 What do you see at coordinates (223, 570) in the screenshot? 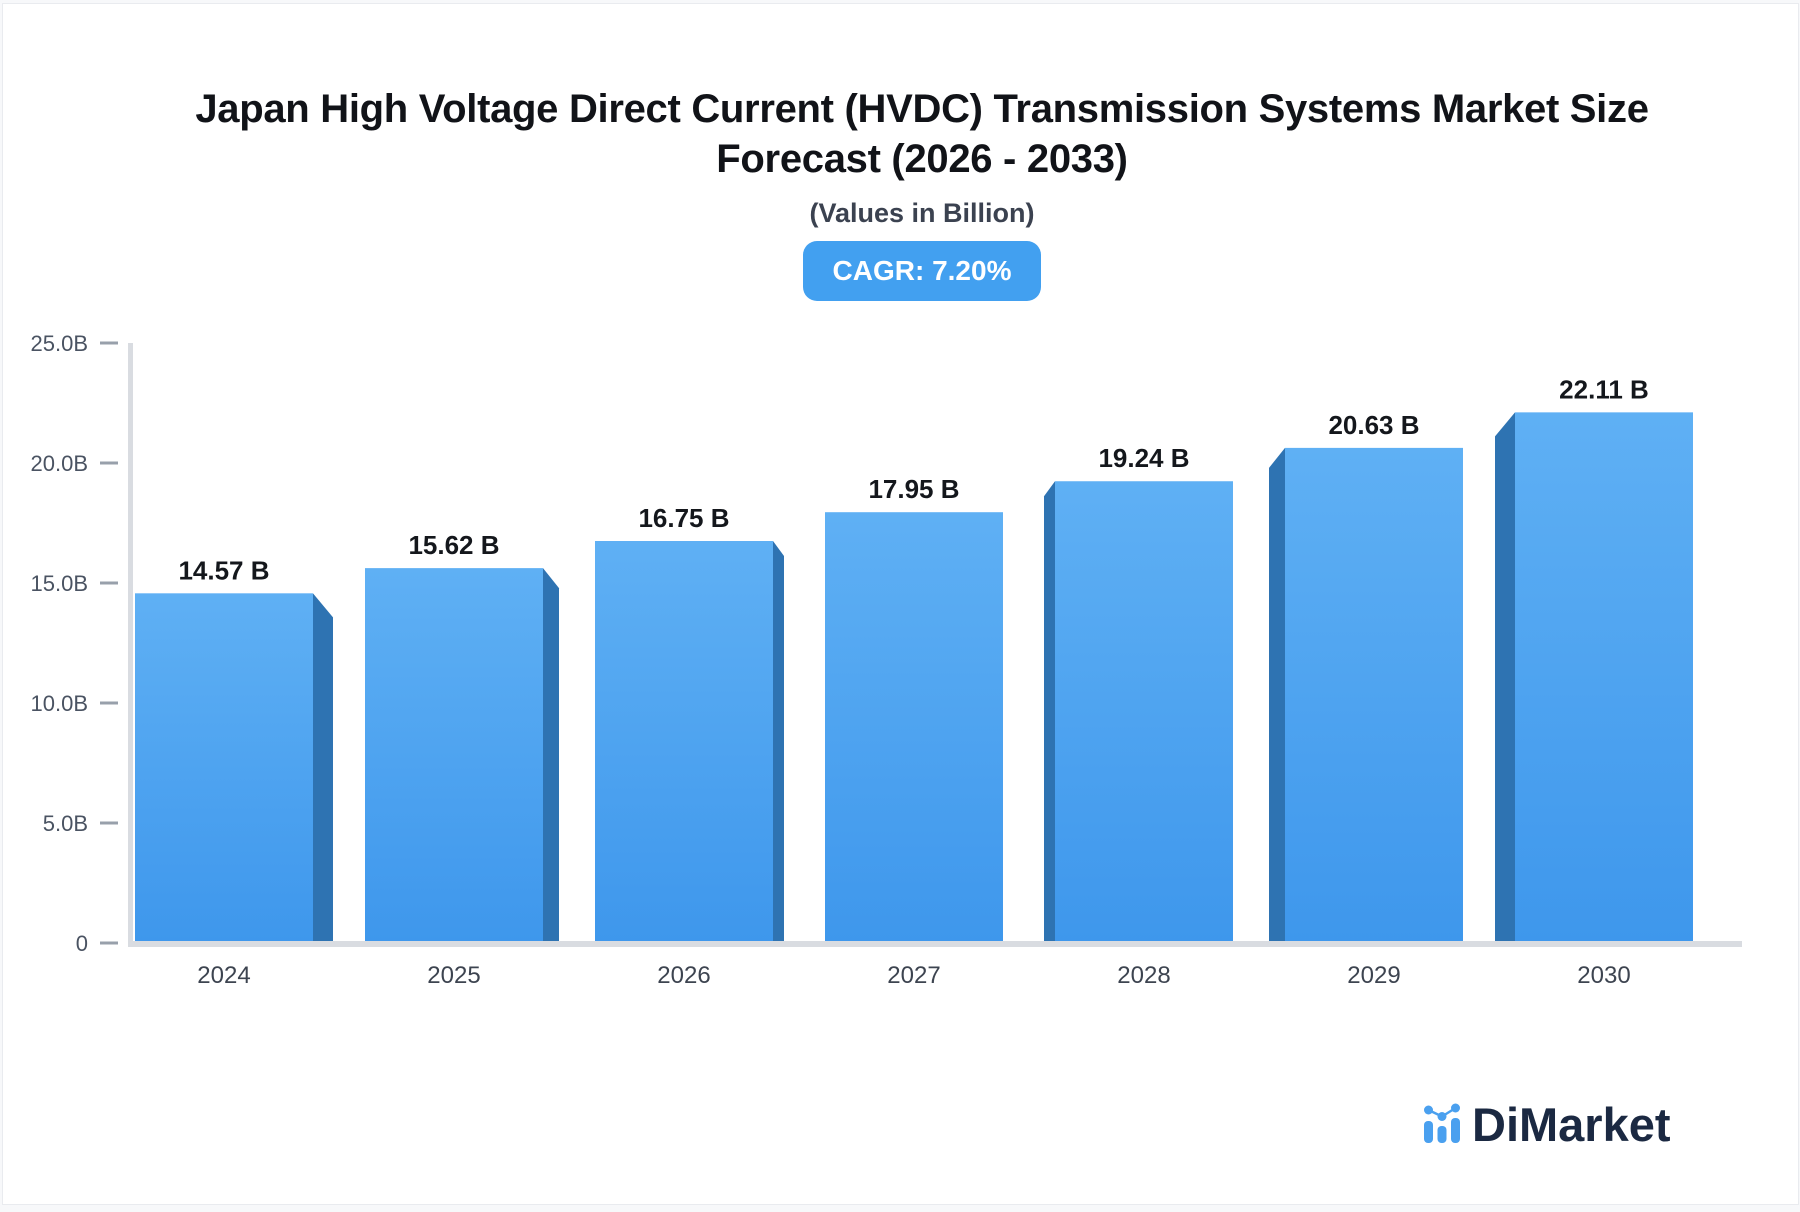
I see `bar-value-label-2024: 14.57 B` at bounding box center [223, 570].